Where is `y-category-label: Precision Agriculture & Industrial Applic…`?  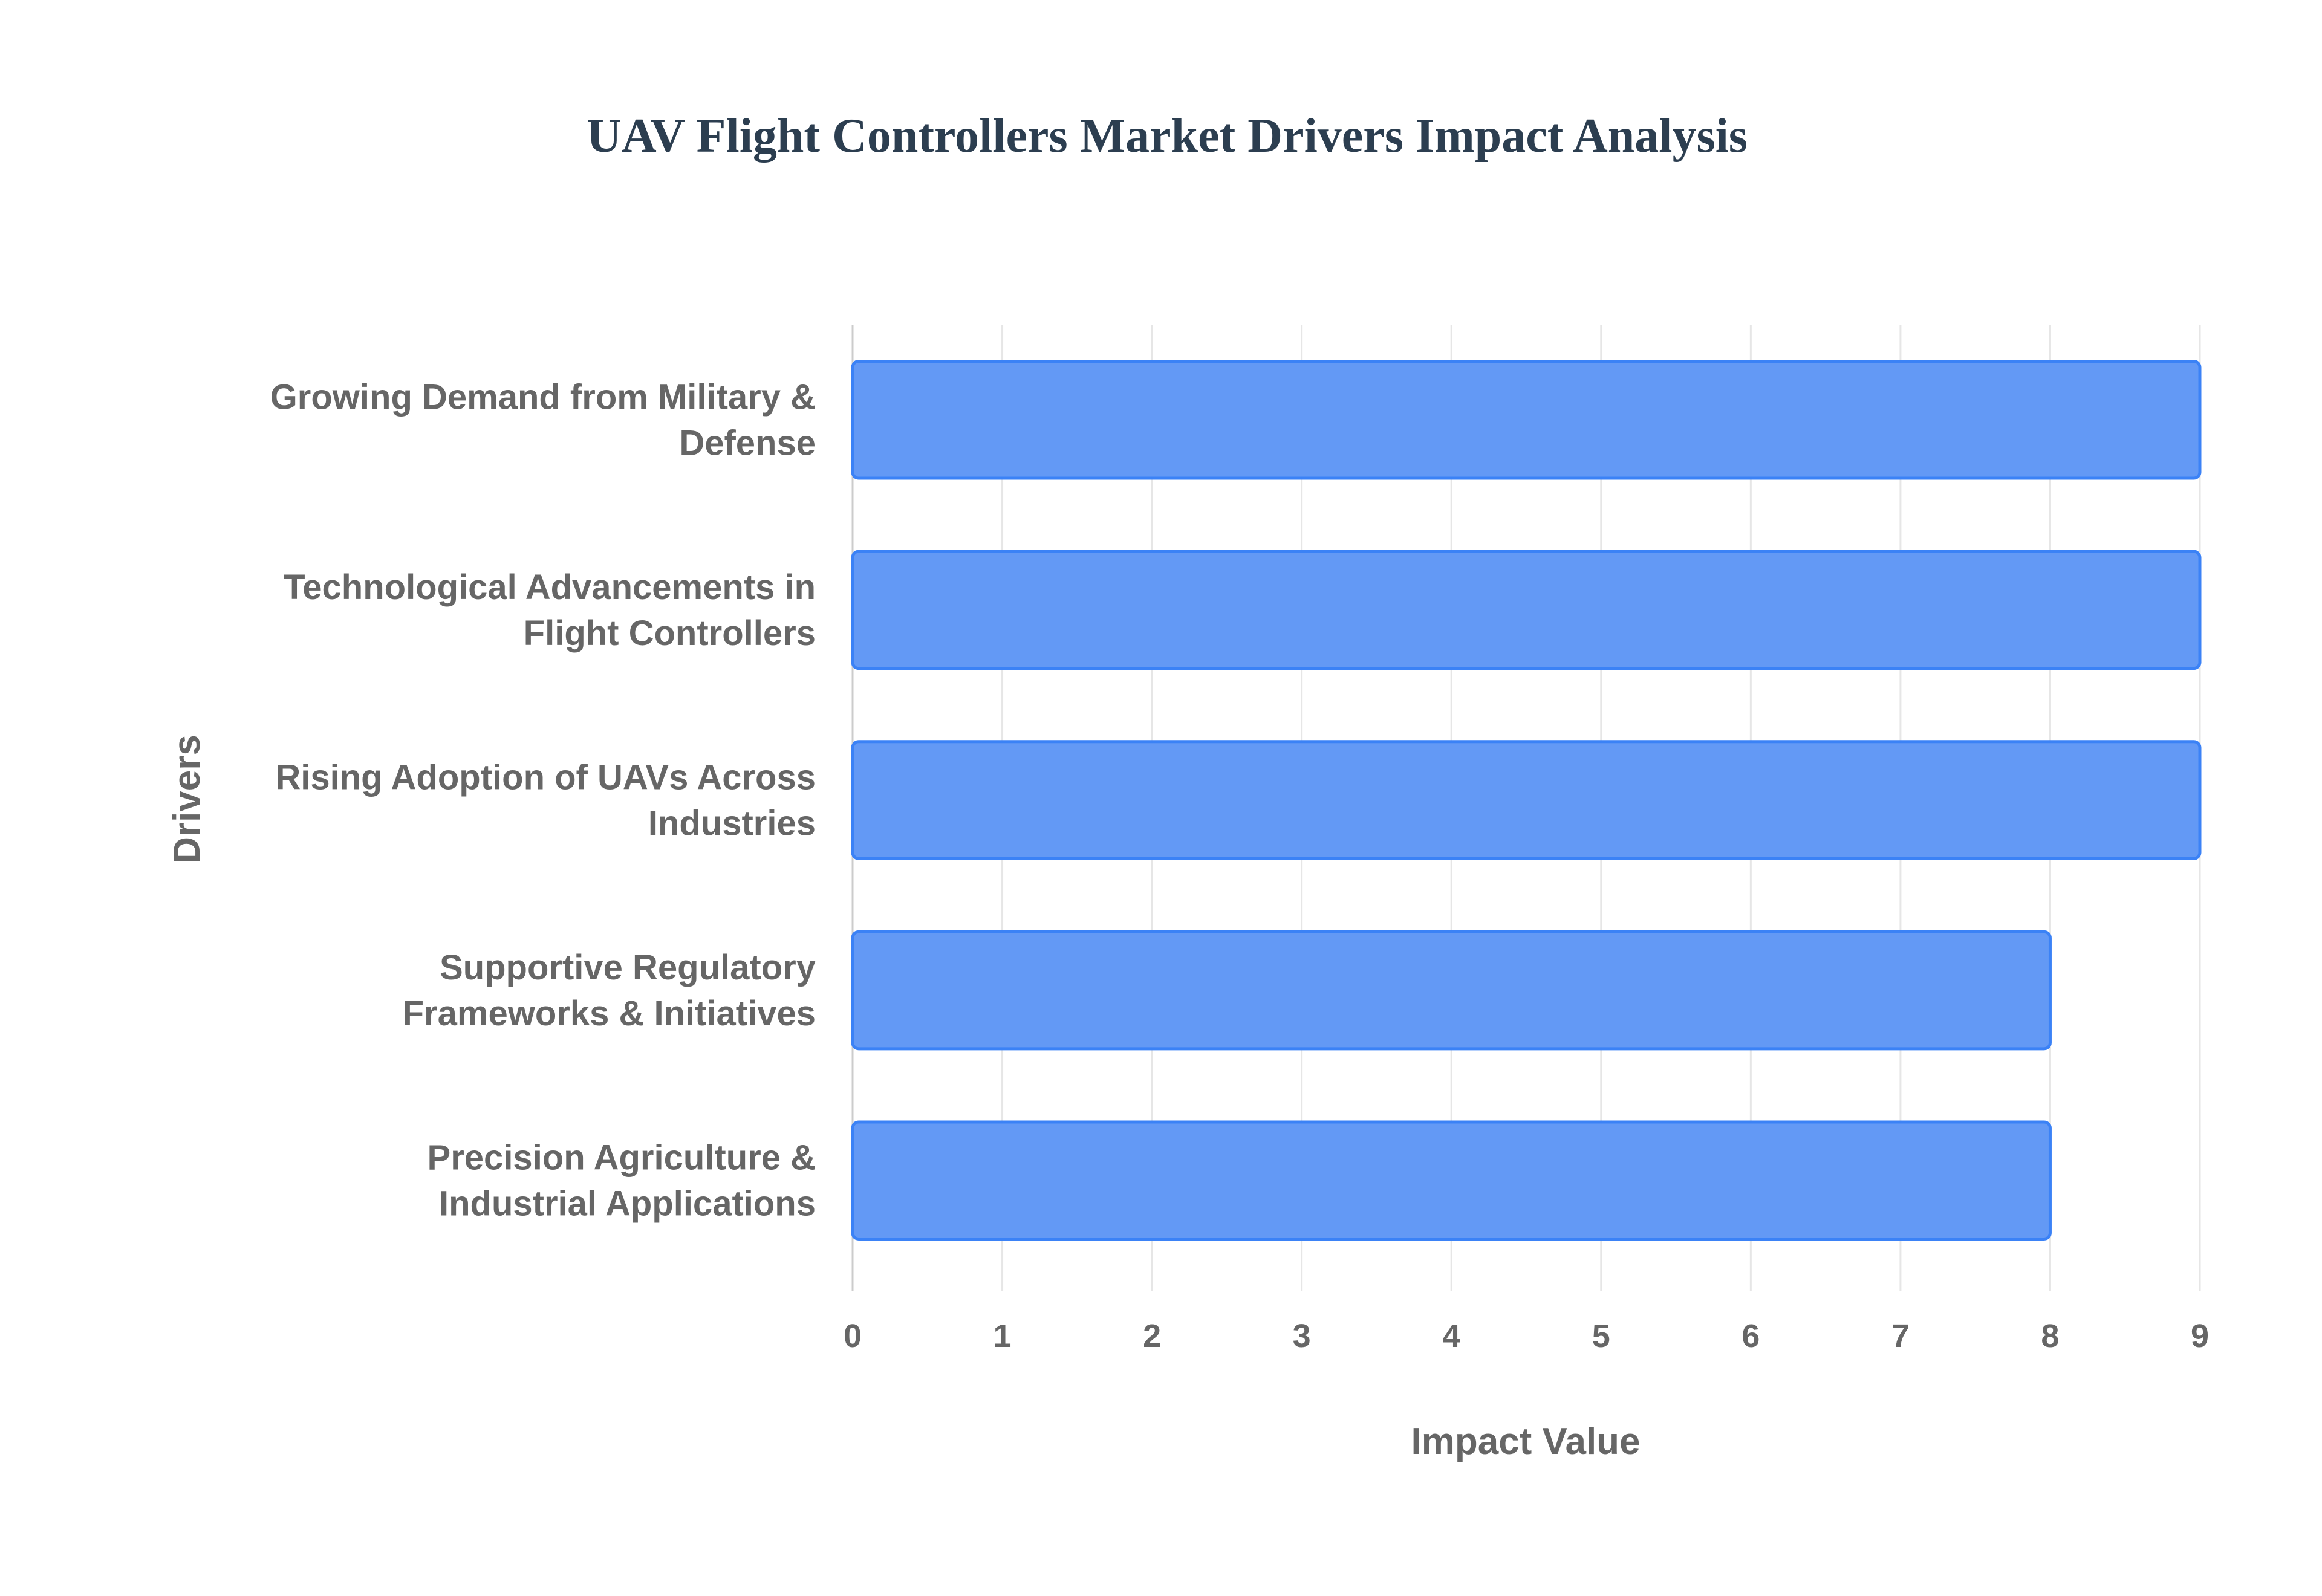 y-category-label: Precision Agriculture & Industrial Applic… is located at coordinates (622, 1181).